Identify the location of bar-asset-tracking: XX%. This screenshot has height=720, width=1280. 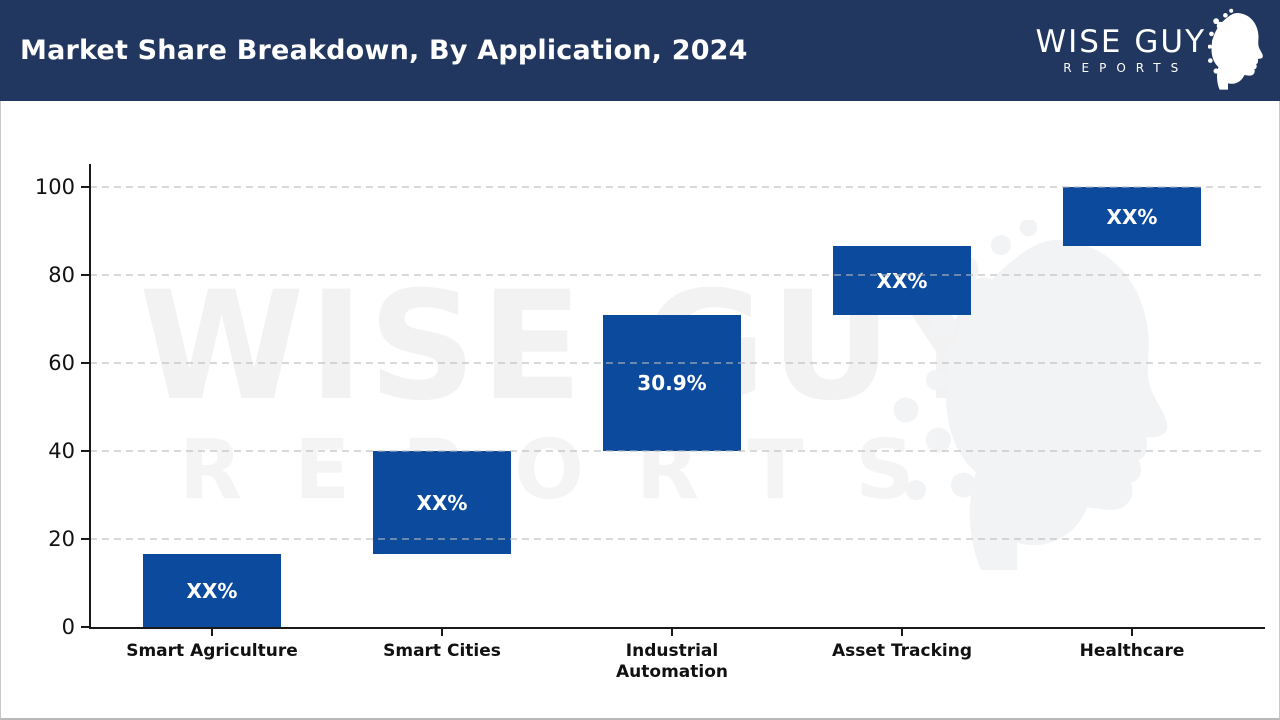
(902, 281).